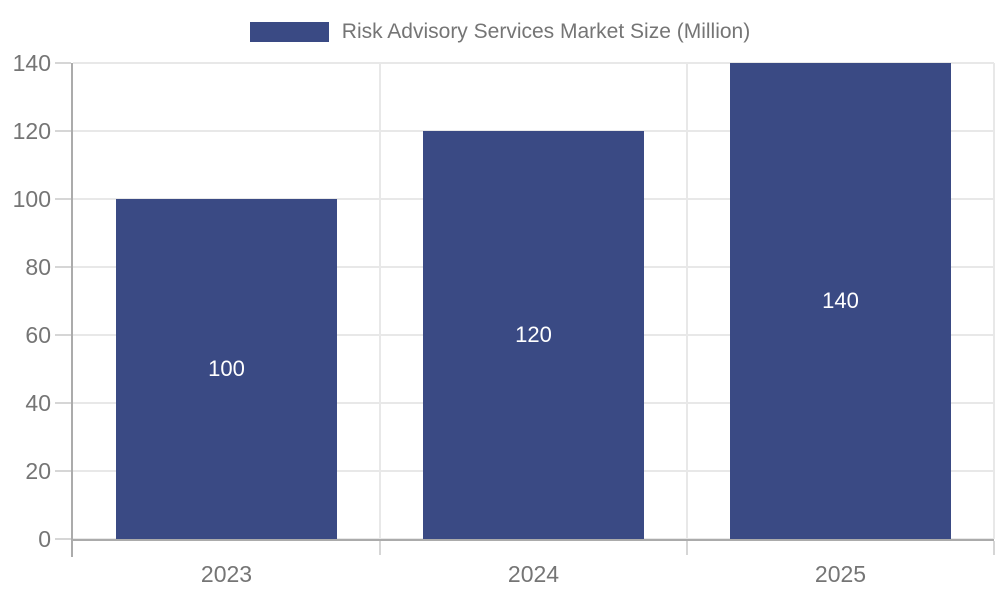  I want to click on gridline-horizontal, so click(533, 63).